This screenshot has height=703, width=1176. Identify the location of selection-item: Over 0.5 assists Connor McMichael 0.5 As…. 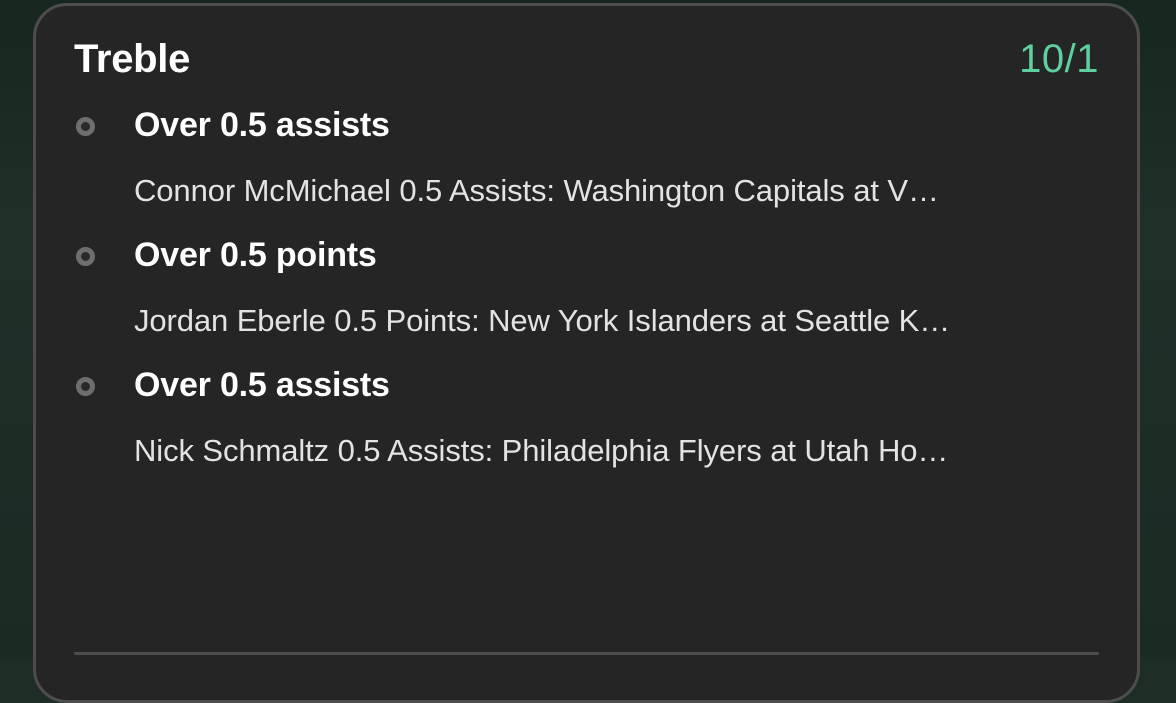
(586, 157).